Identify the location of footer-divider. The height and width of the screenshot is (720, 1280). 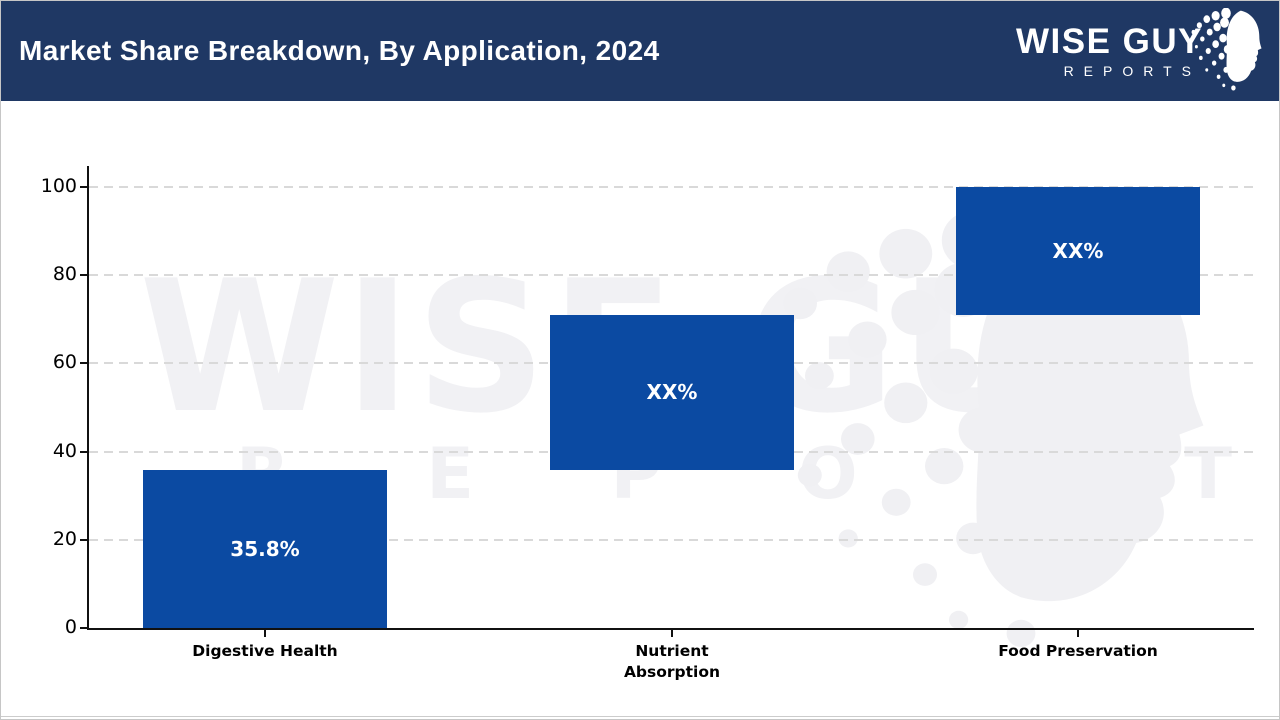
(640, 716).